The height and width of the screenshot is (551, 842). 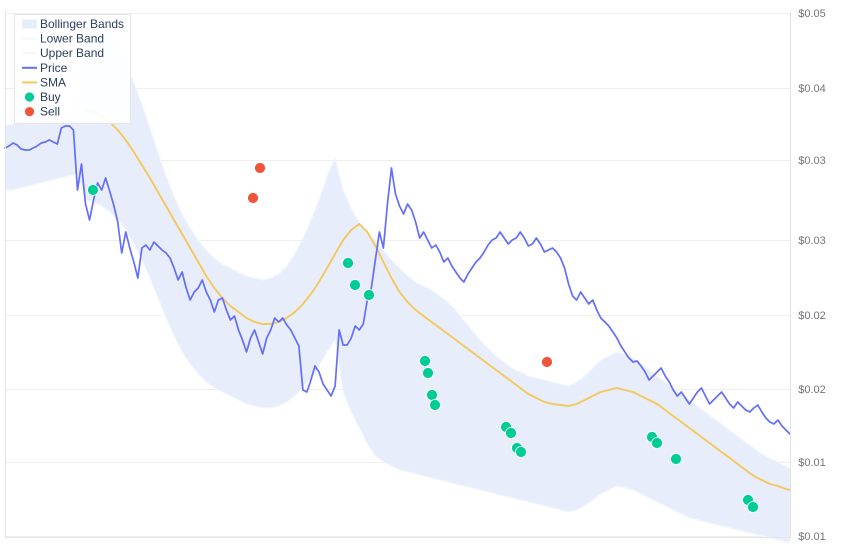 I want to click on legend-item-buy: Buy, so click(x=42, y=97).